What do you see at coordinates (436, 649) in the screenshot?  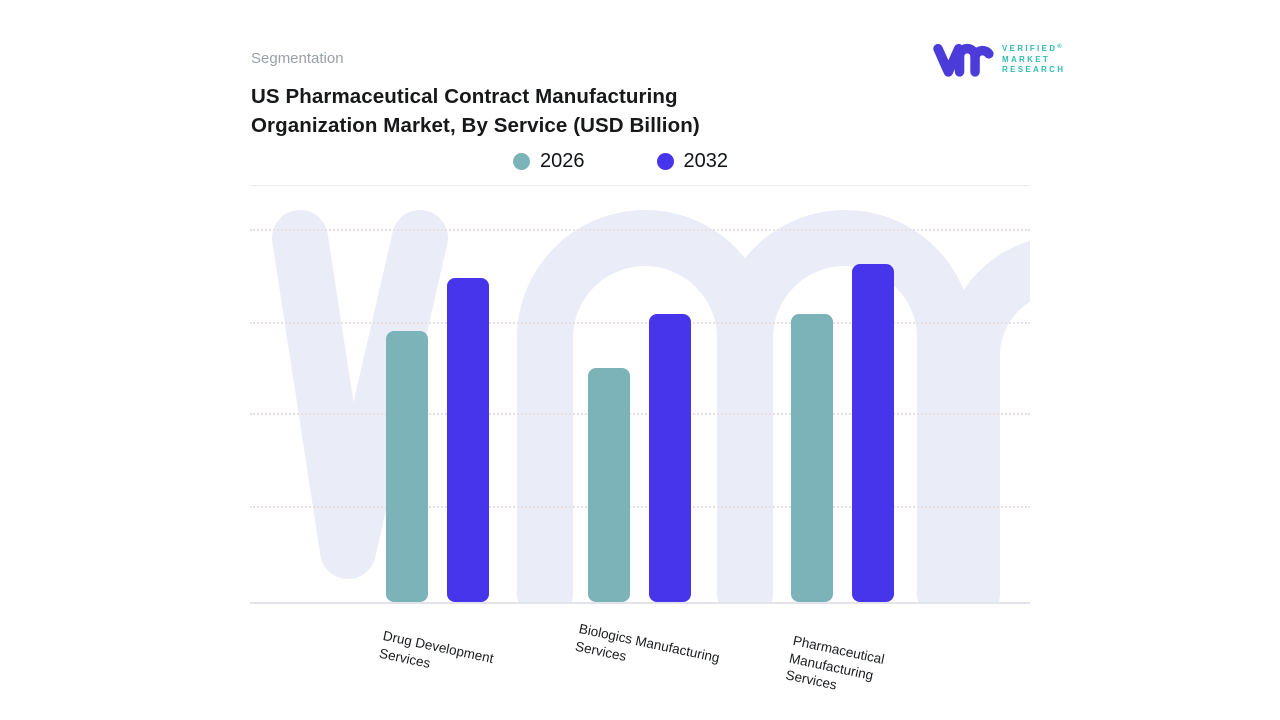 I see `x-tick-drug-development-services: Drug Development Services` at bounding box center [436, 649].